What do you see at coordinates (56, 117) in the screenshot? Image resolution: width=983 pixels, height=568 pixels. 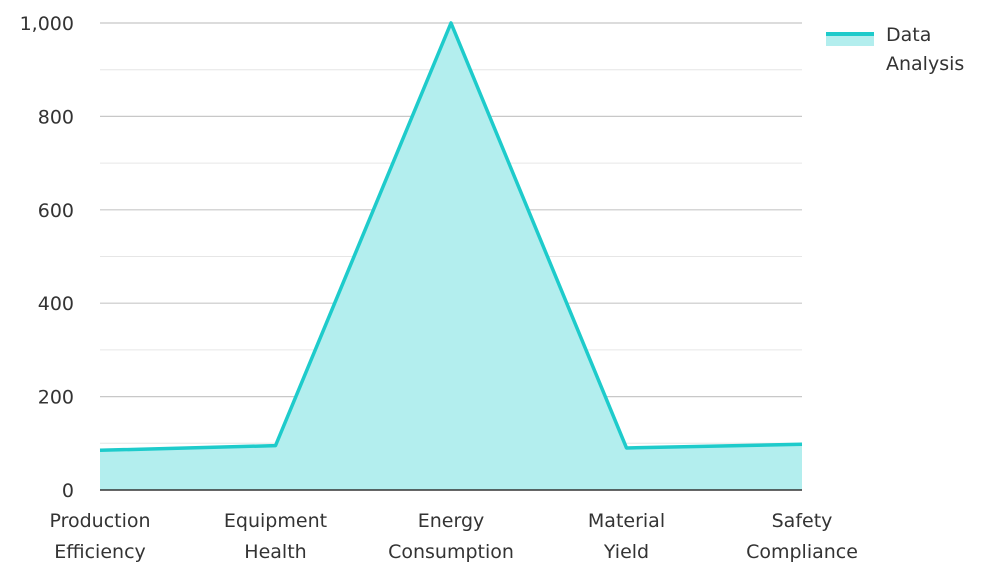 I see `y-tick-label: 800` at bounding box center [56, 117].